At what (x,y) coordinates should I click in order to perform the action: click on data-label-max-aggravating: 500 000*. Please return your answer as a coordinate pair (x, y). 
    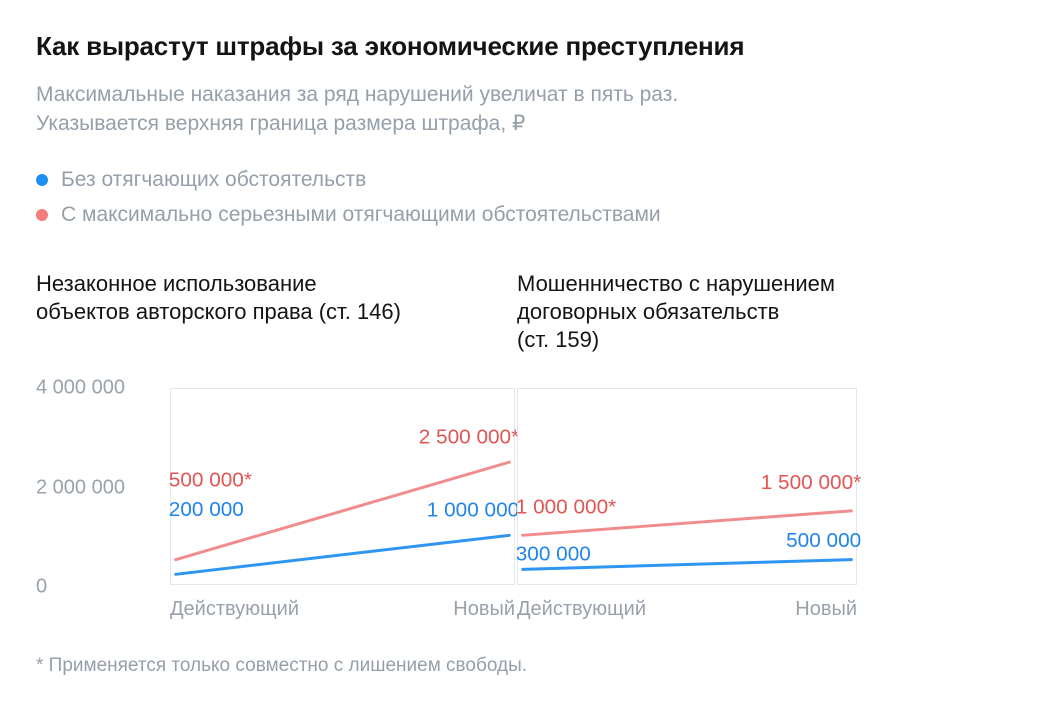
    Looking at the image, I should click on (210, 479).